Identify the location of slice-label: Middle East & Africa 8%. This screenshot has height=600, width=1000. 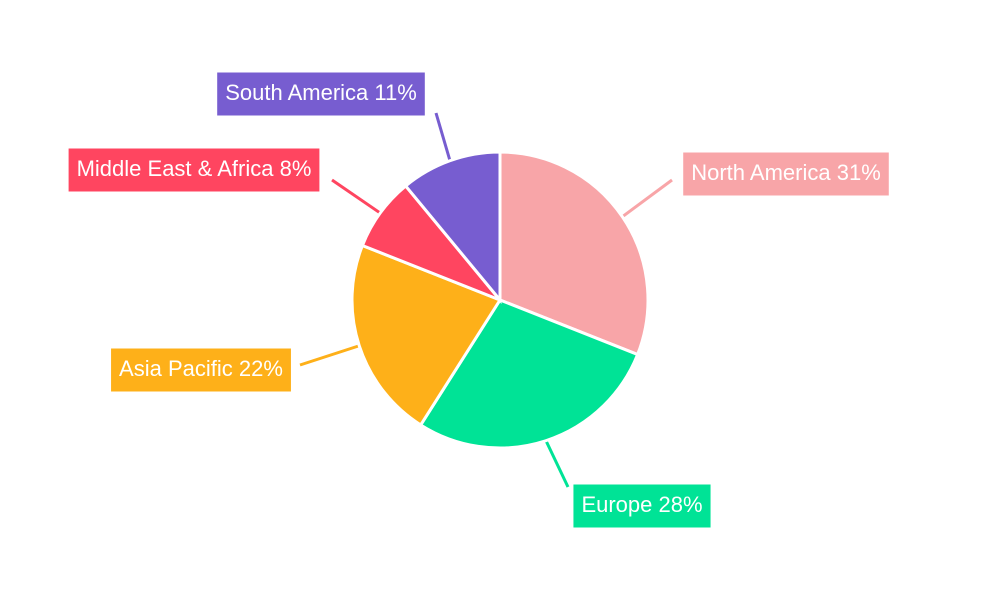
(194, 170).